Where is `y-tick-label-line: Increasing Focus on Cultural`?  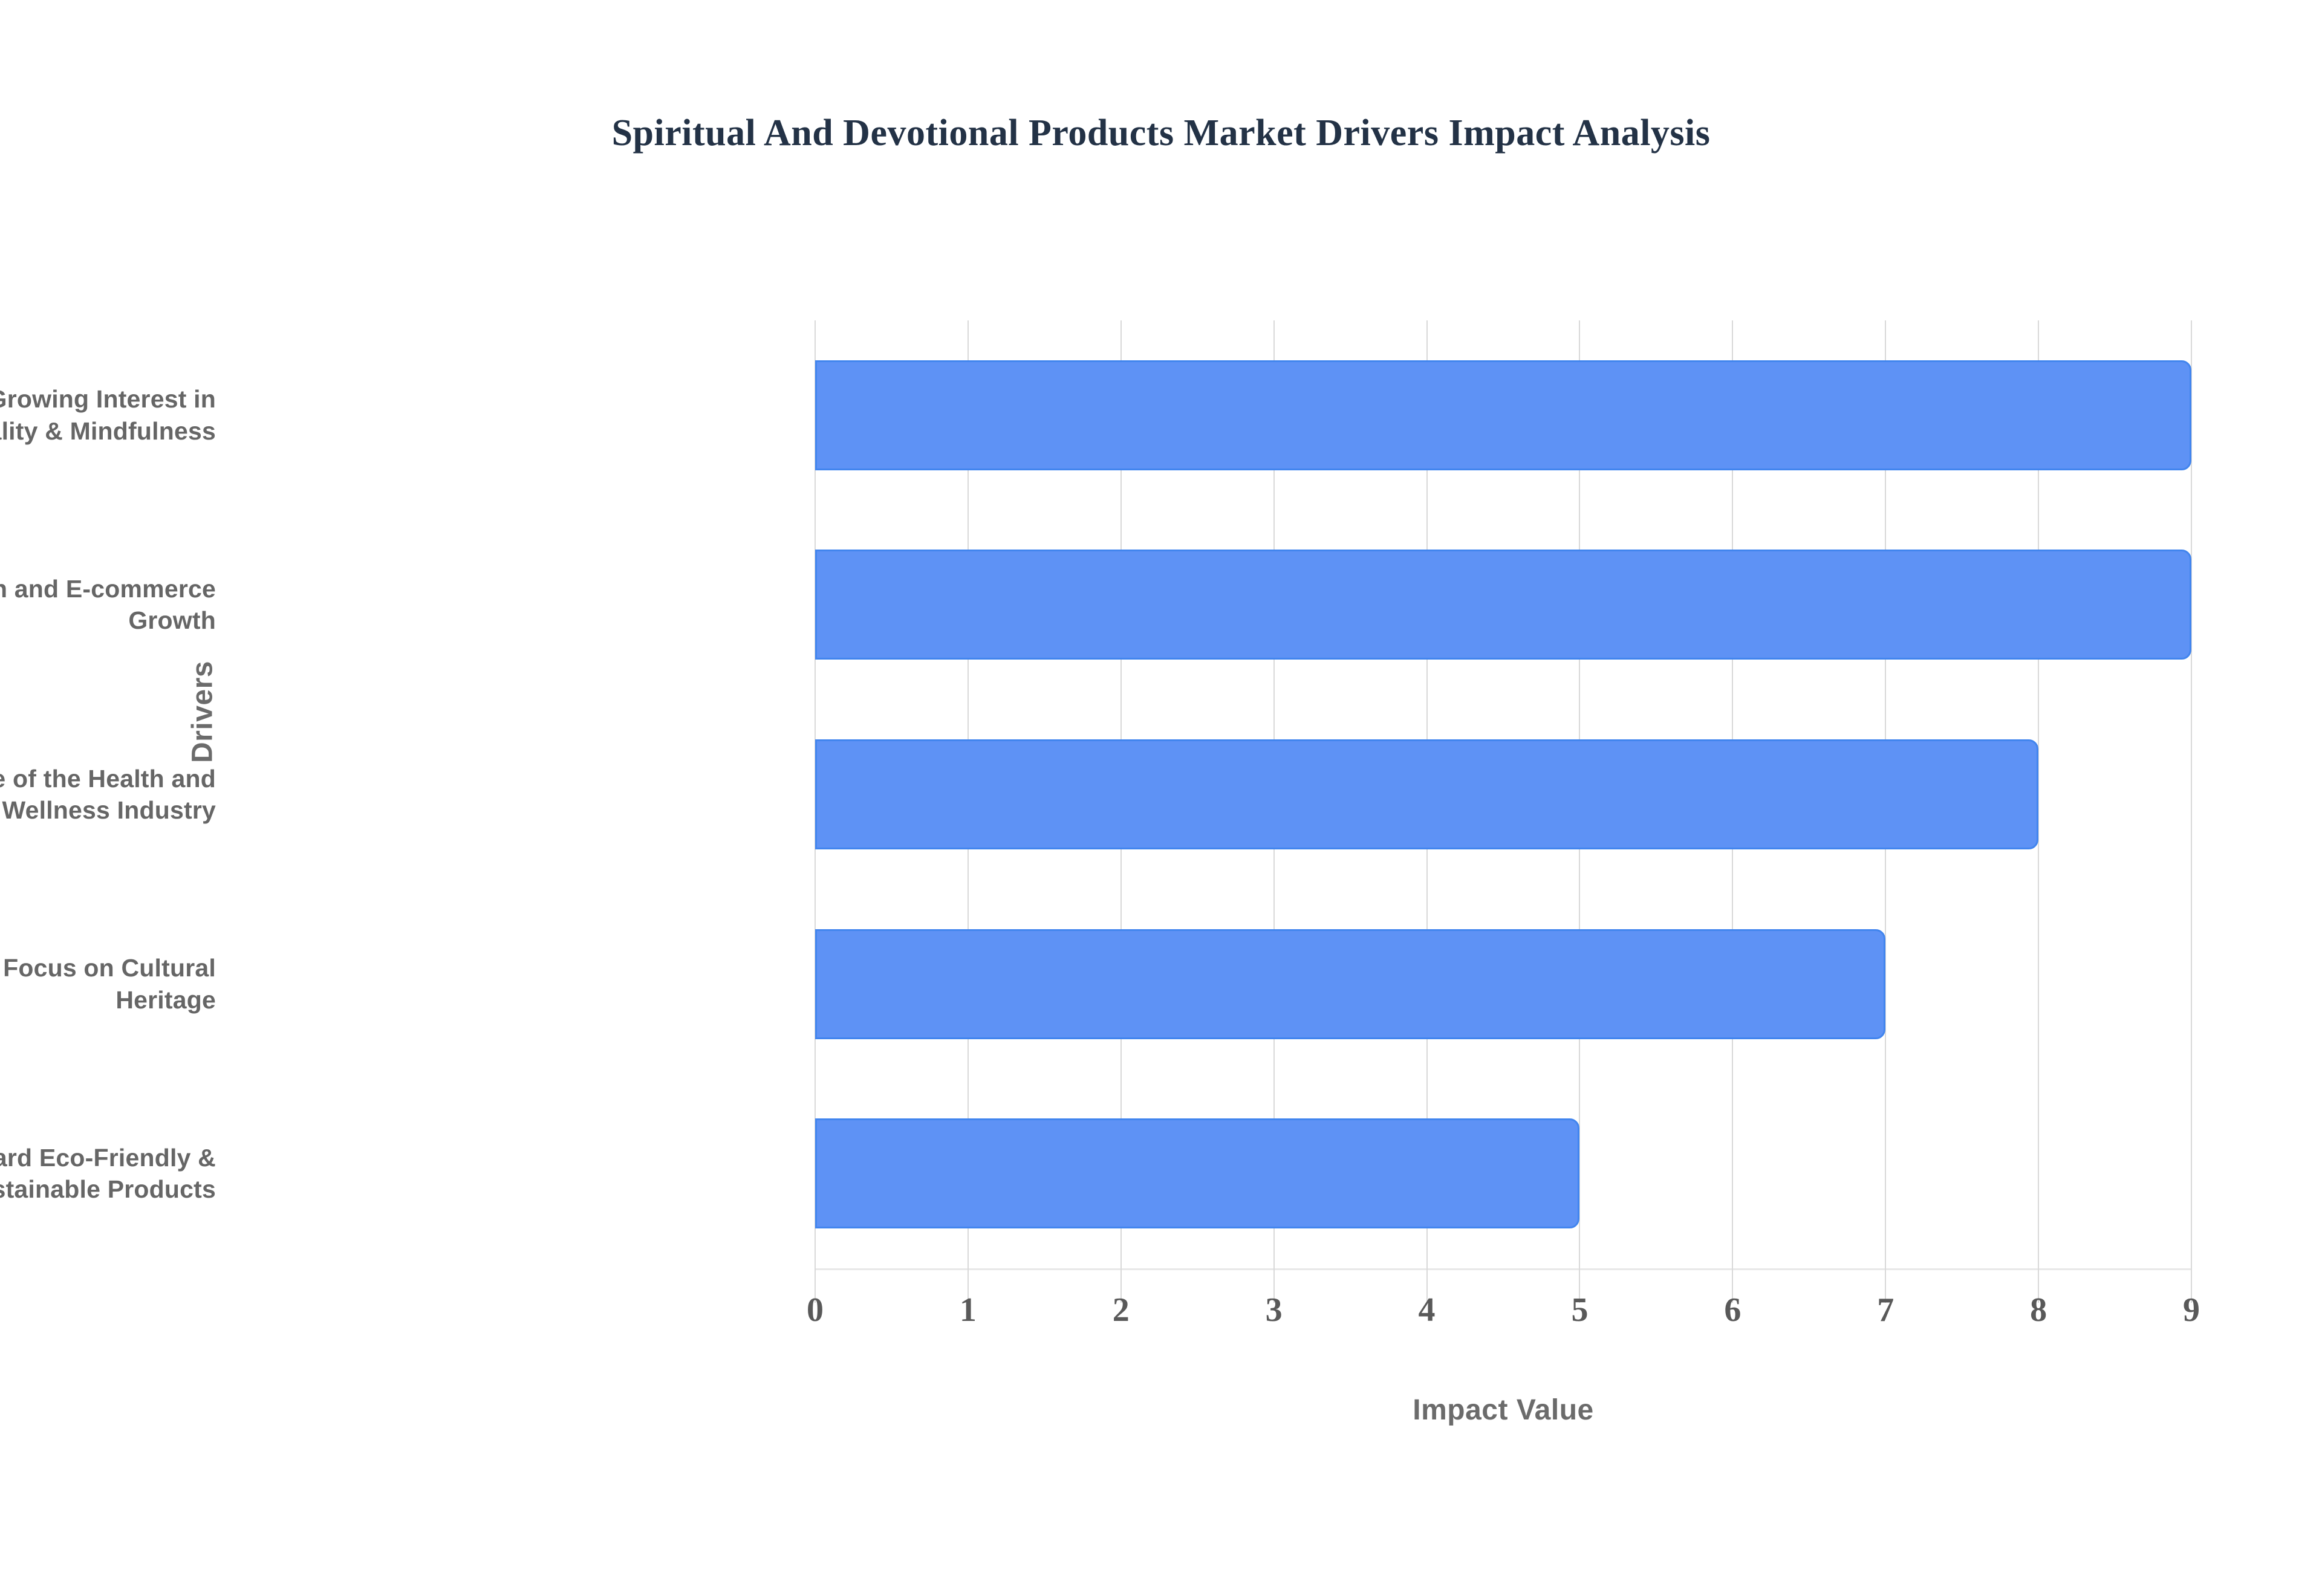 y-tick-label-line: Increasing Focus on Cultural is located at coordinates (108, 968).